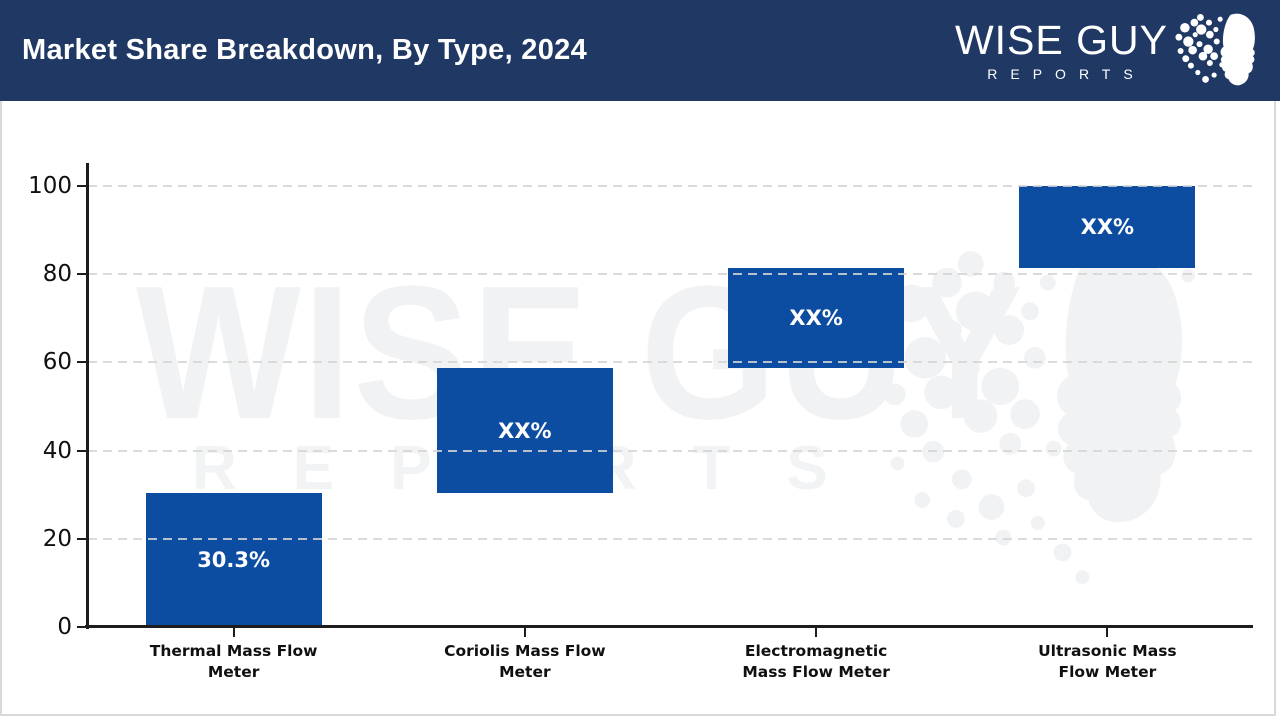  I want to click on x-tick-coriolis-mass-flow-meter, so click(524, 632).